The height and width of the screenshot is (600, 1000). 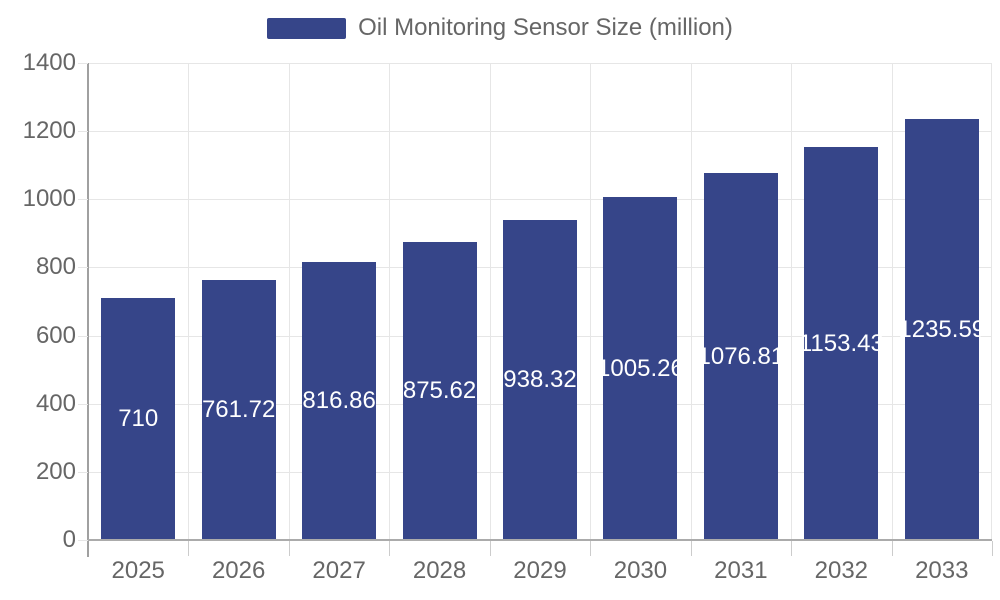 I want to click on bar-value-label: 875.62, so click(x=439, y=390).